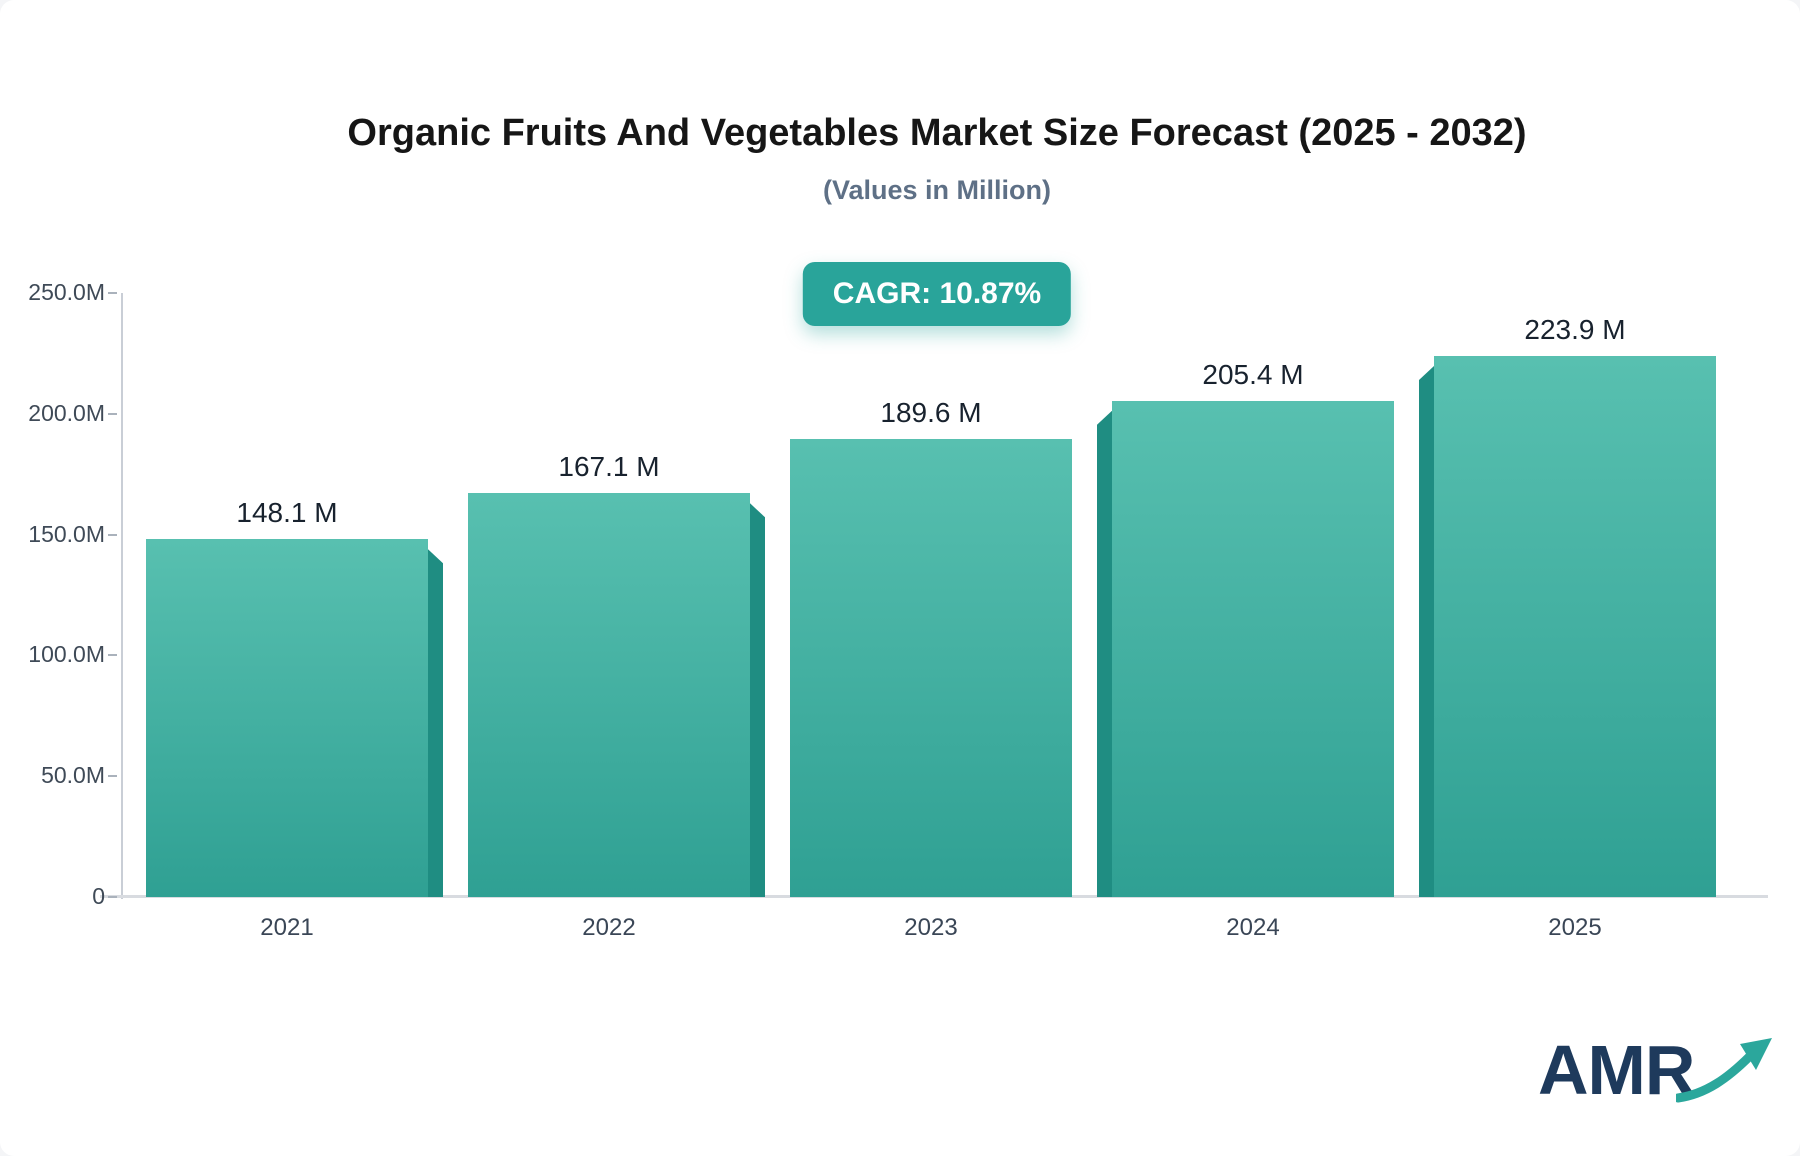  I want to click on y-tick-label: 100.0M, so click(66, 654).